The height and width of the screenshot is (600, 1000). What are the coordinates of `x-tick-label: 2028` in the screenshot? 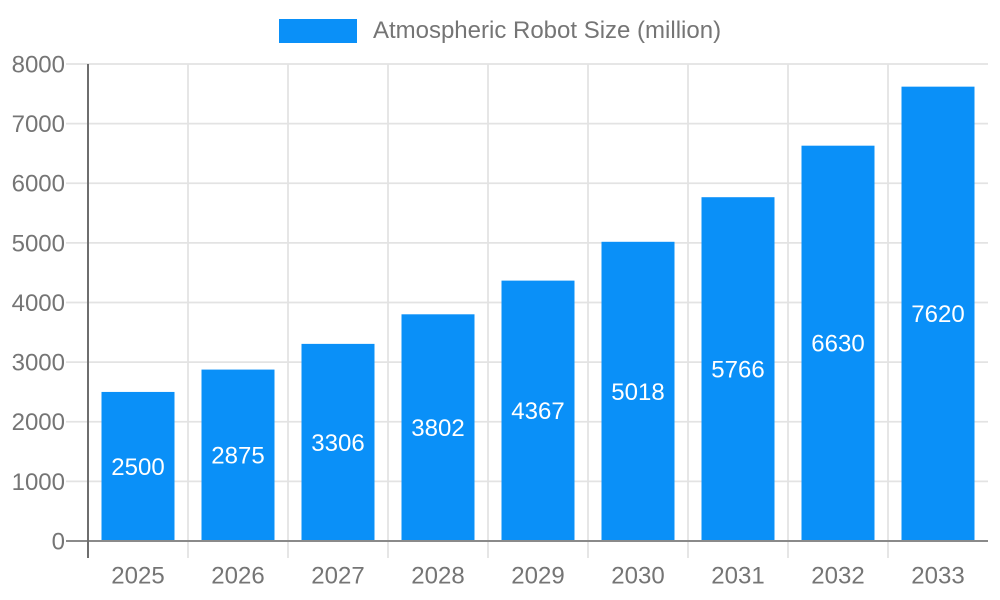 It's located at (437, 575).